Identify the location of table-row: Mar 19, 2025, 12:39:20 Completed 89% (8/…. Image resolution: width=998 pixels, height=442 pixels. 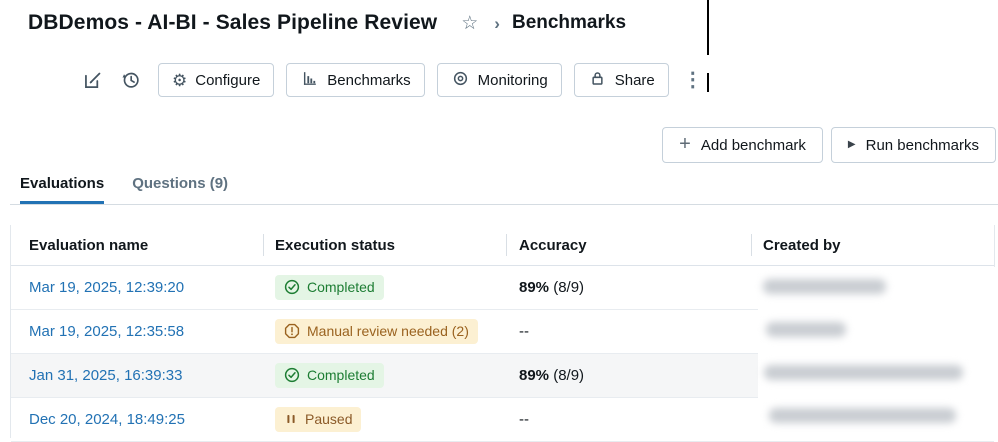
(502, 288).